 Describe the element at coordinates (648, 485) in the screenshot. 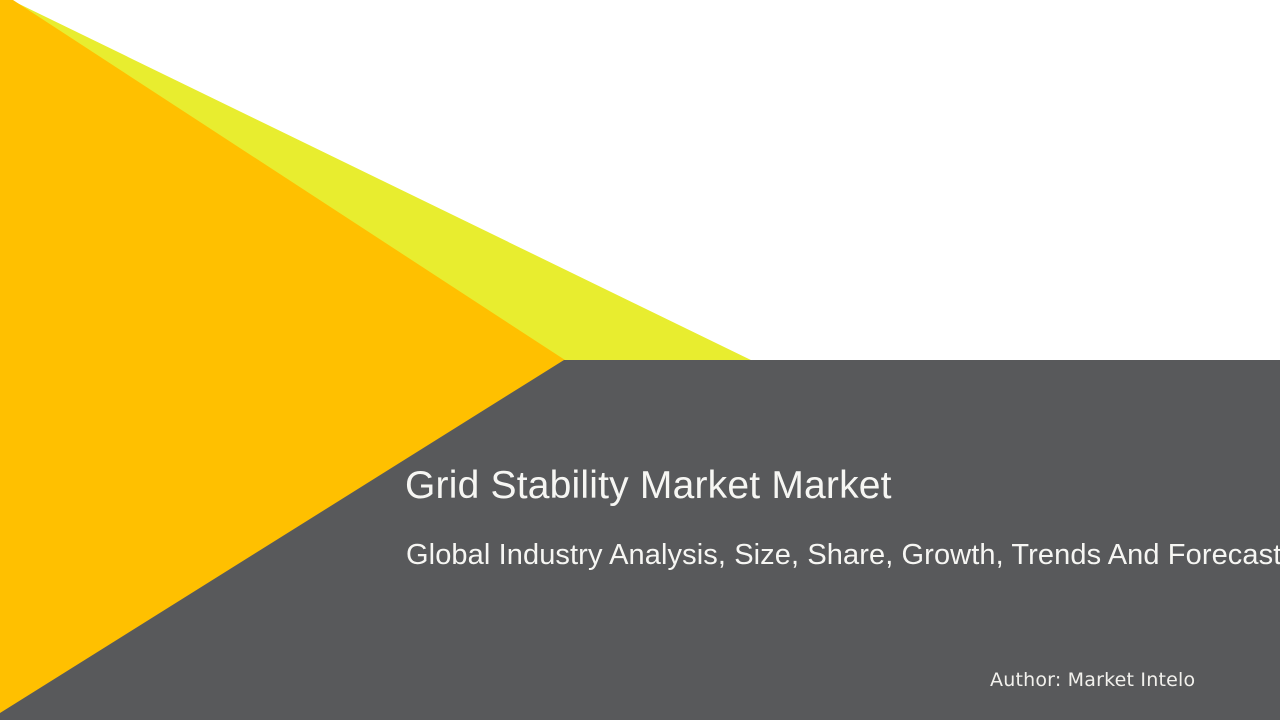

I see `report-title: Grid Stability Market Market` at that location.